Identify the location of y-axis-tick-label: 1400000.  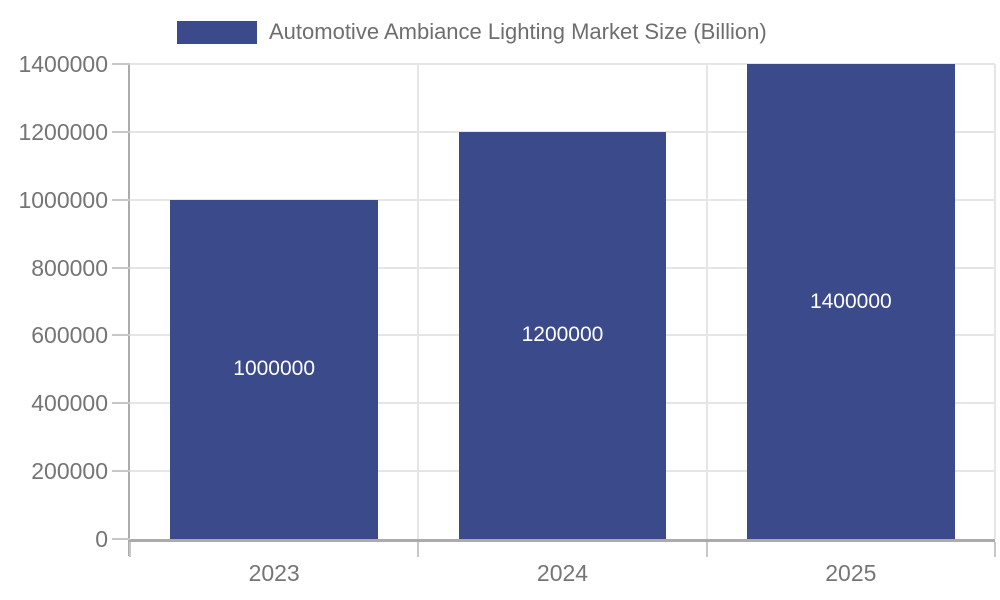
(63, 64).